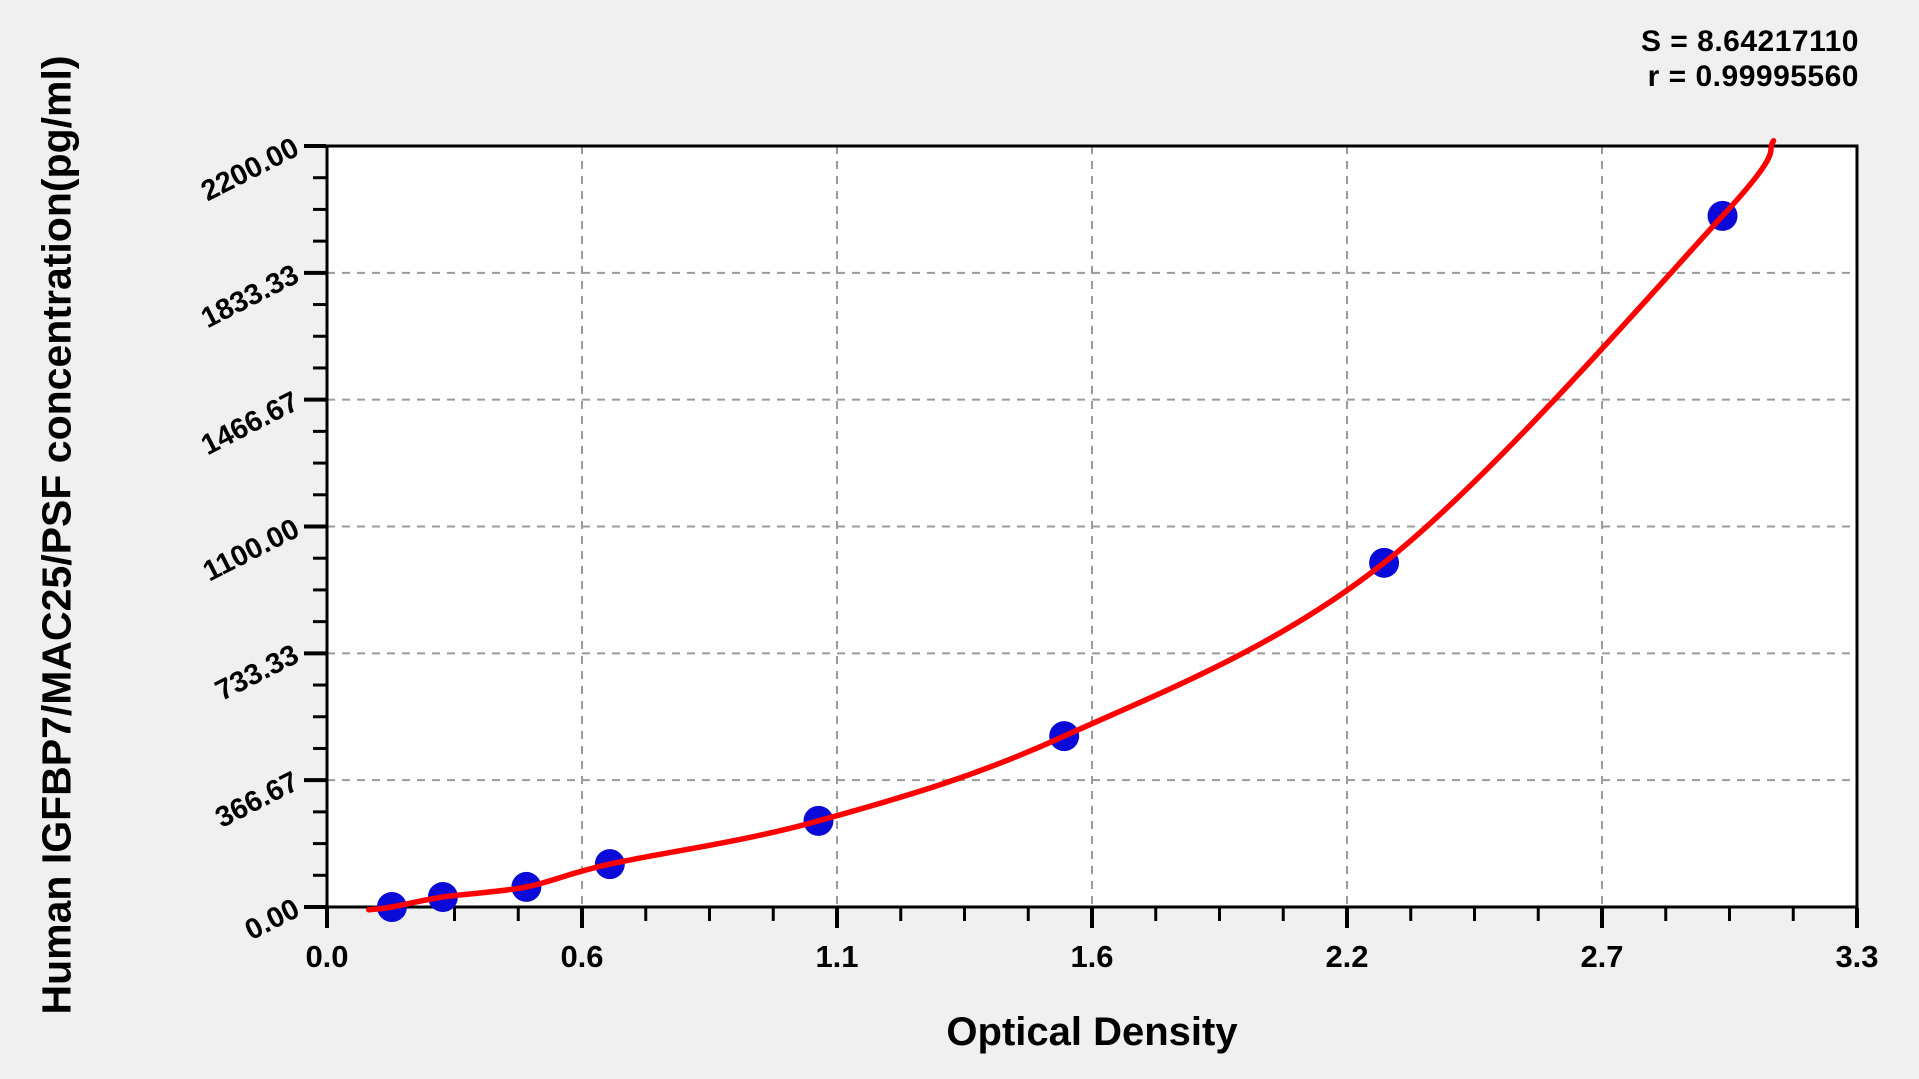 The width and height of the screenshot is (1919, 1079). I want to click on x-tick-label: 2.2, so click(1347, 956).